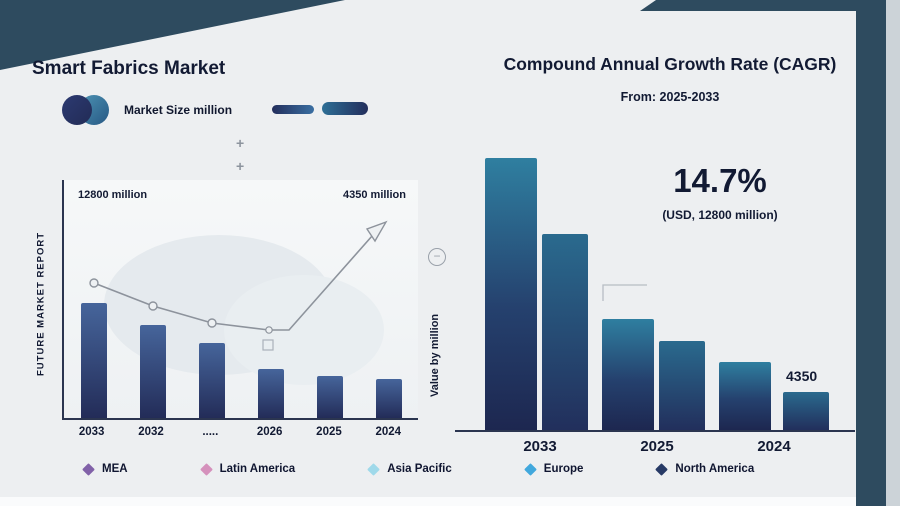  I want to click on left-xlabels: 2033 2032..... 2026 2025 2024, so click(240, 432).